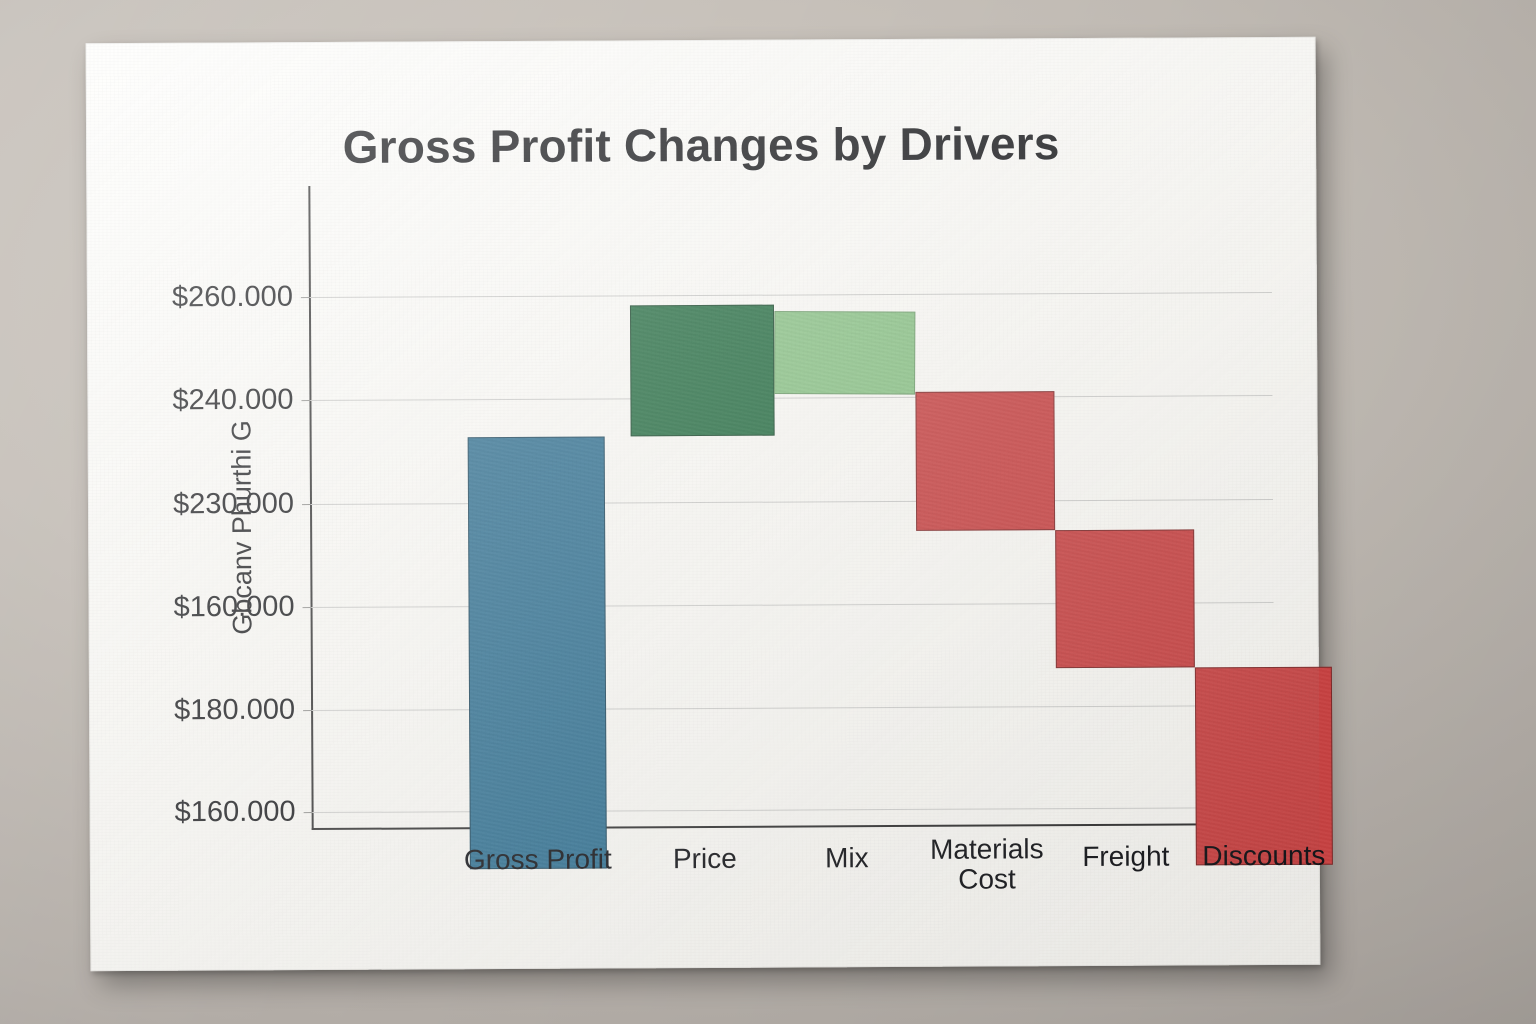  I want to click on x-category-label-materials-cost: Materials Cost, so click(986, 864).